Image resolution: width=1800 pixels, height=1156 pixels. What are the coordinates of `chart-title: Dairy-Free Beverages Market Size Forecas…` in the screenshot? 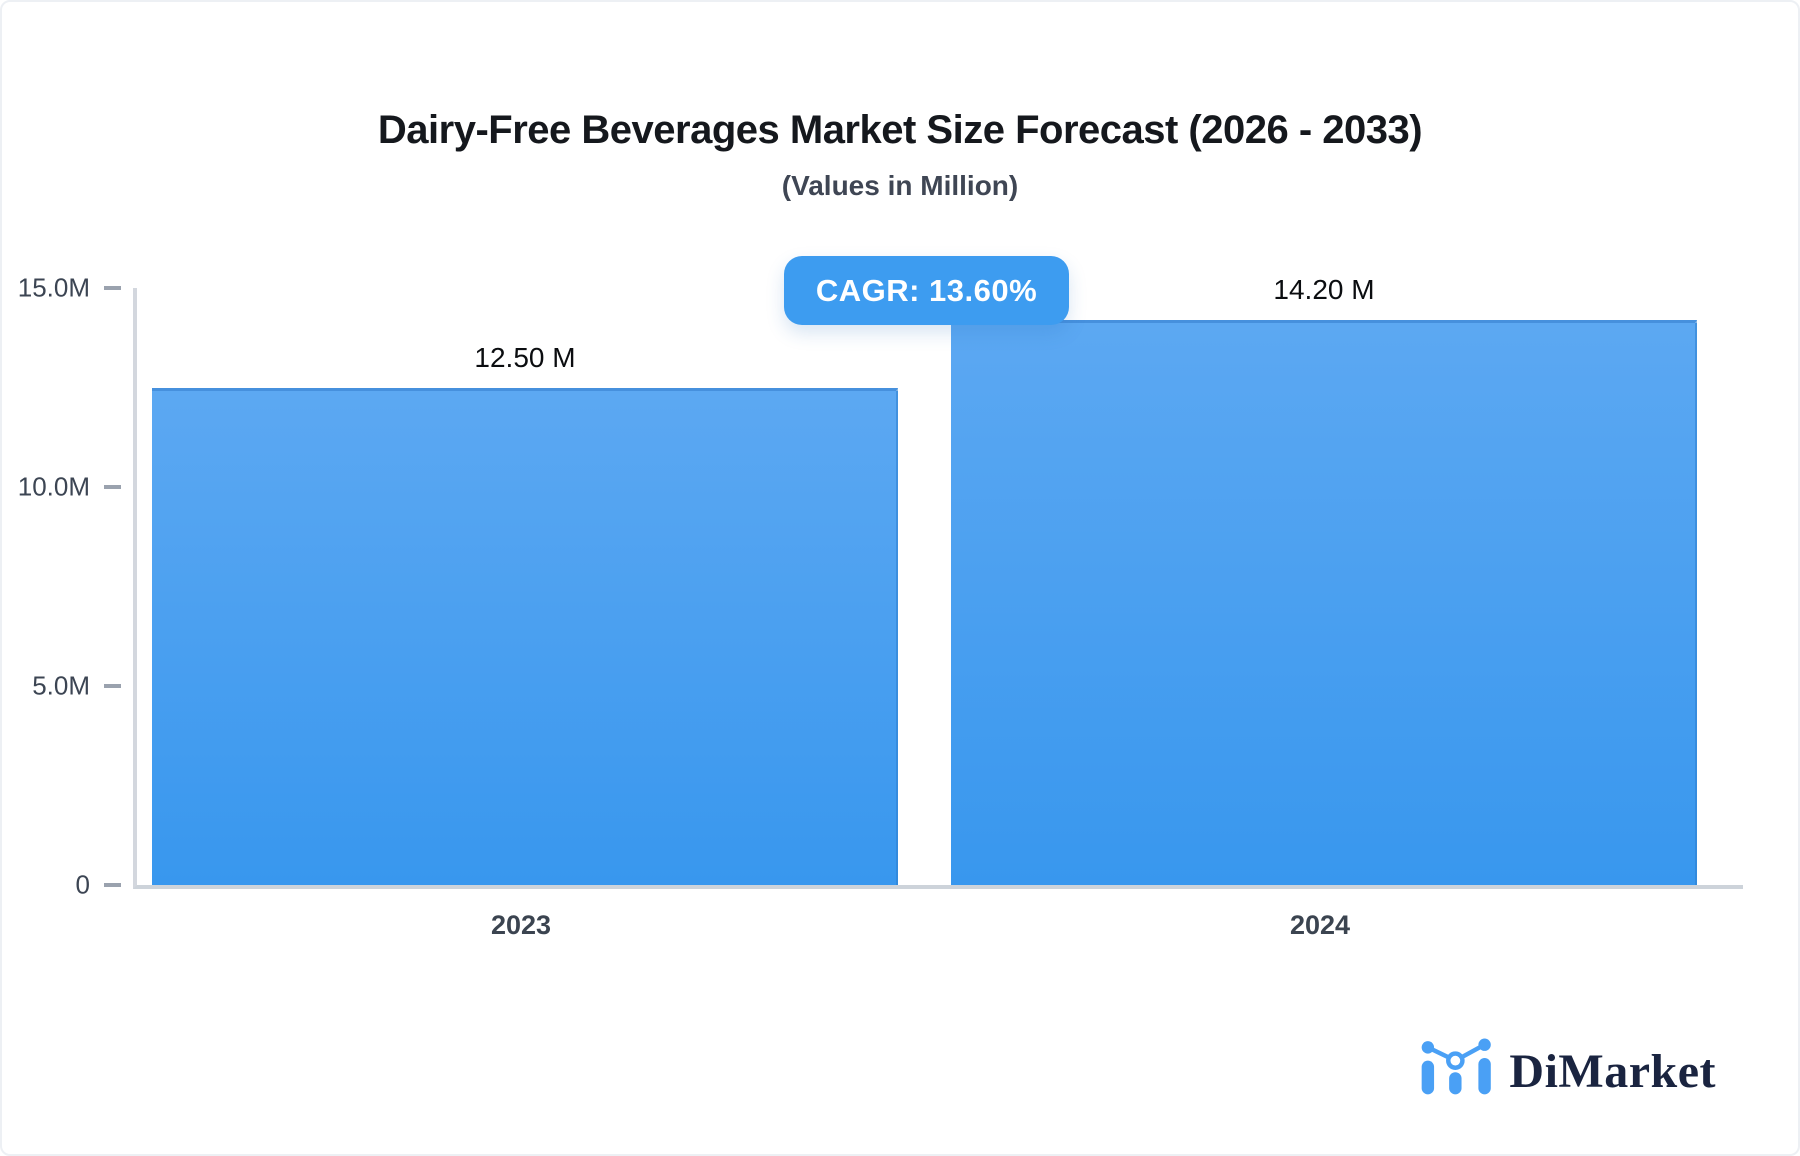 It's located at (900, 130).